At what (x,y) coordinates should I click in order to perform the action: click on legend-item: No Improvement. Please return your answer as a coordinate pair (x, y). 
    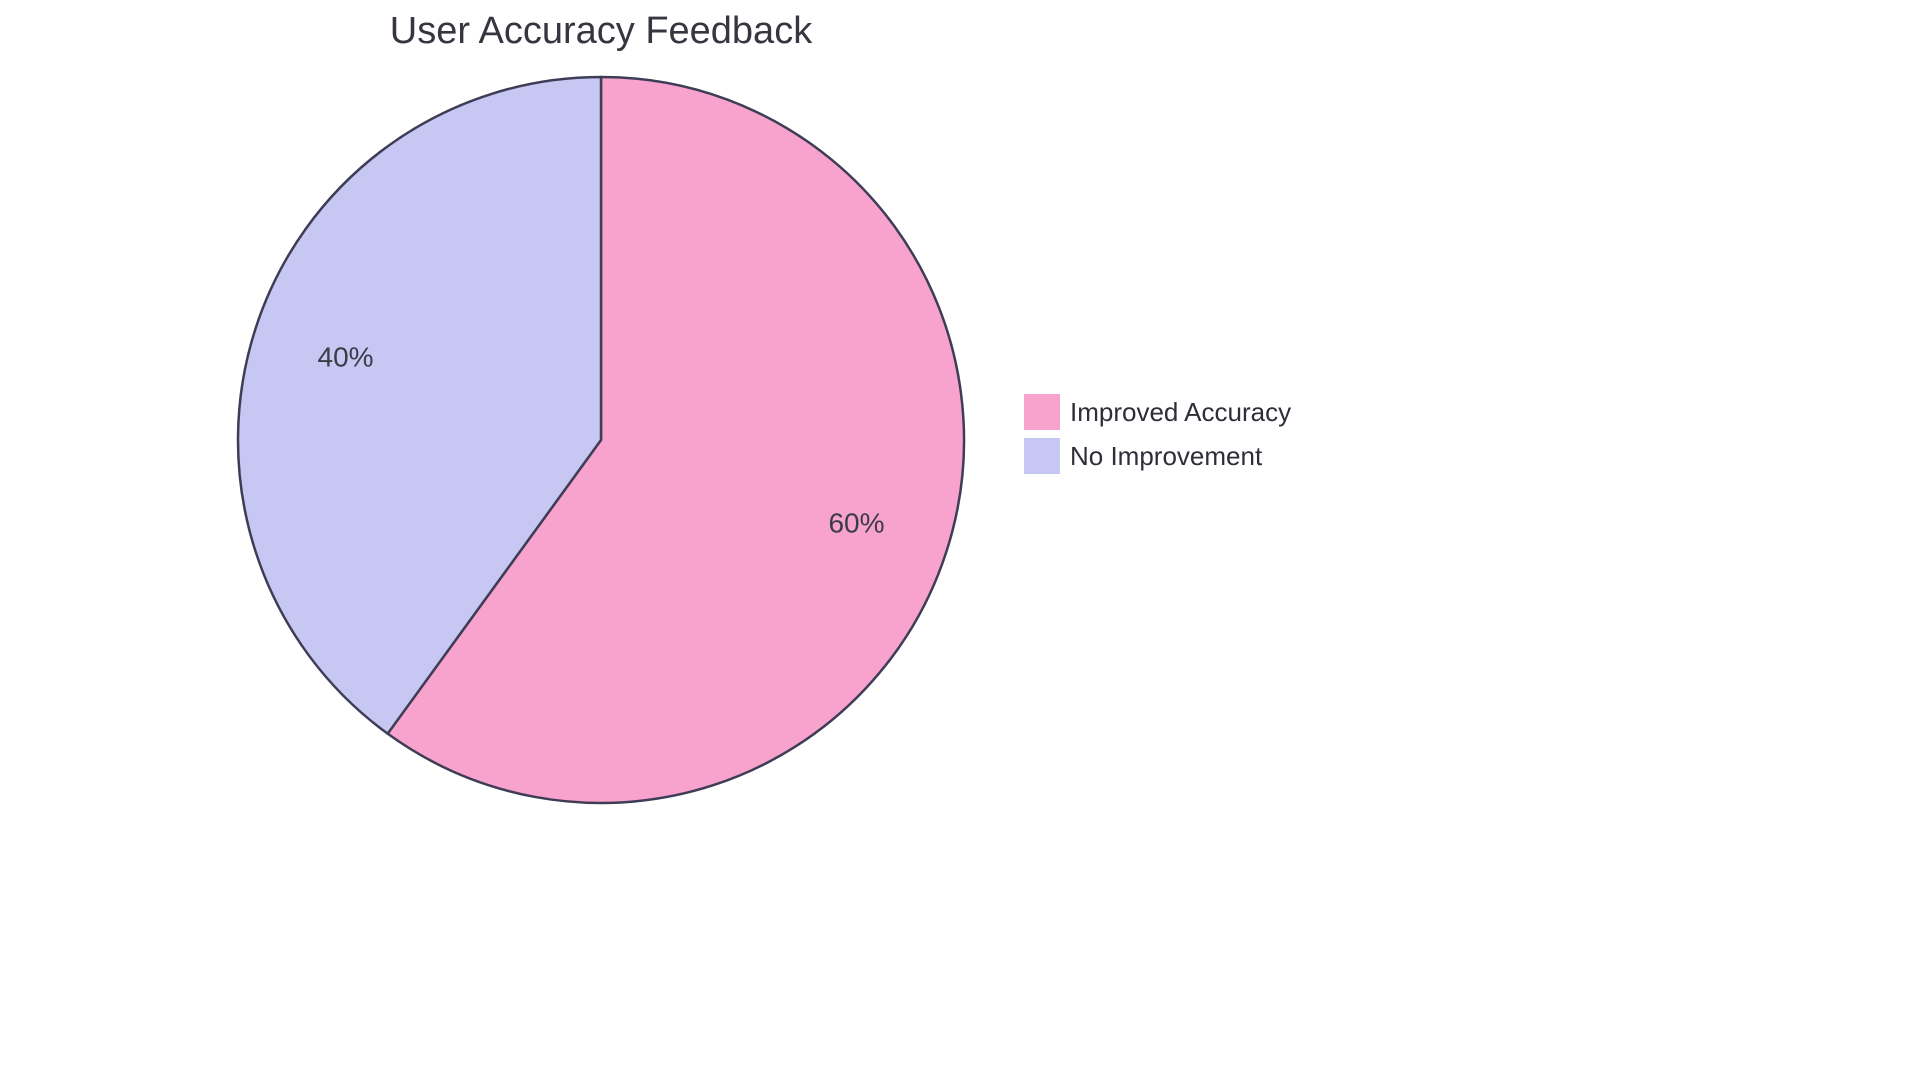
    Looking at the image, I should click on (1157, 456).